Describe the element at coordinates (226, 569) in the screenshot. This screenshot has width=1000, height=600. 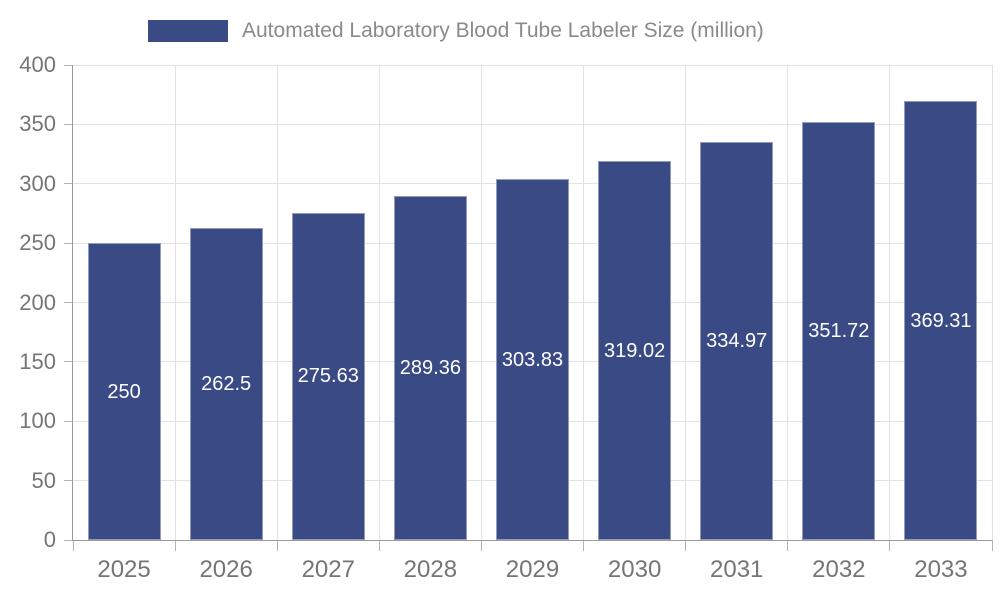
I see `x-axis-label: 2026` at that location.